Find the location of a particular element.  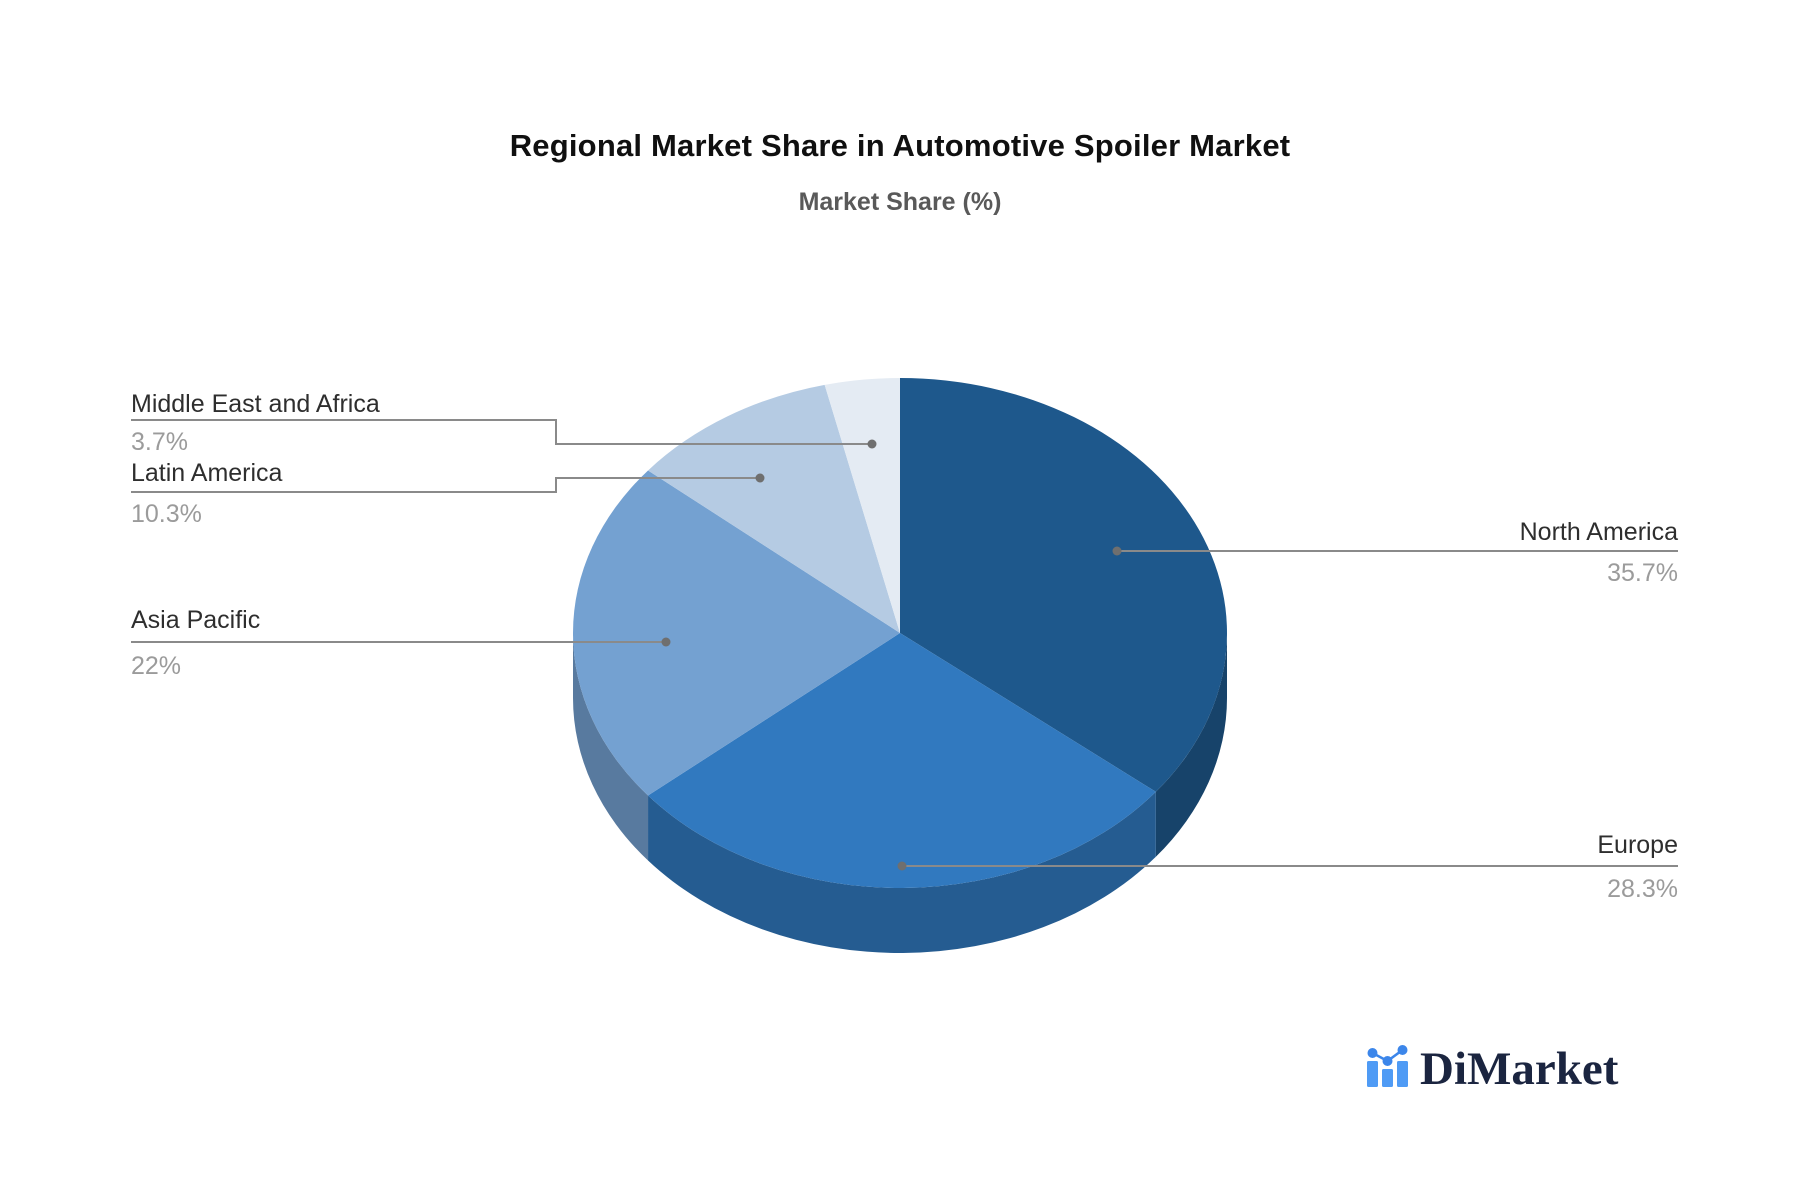

connector-line-latin-america is located at coordinates (445, 485).